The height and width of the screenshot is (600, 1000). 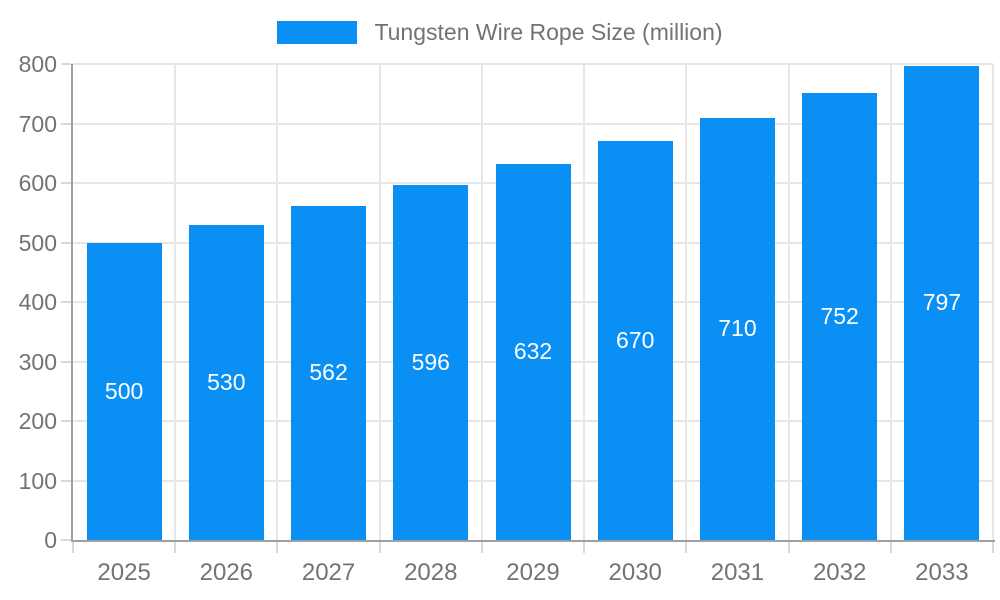 I want to click on y-axis-label: 700, so click(x=37, y=123).